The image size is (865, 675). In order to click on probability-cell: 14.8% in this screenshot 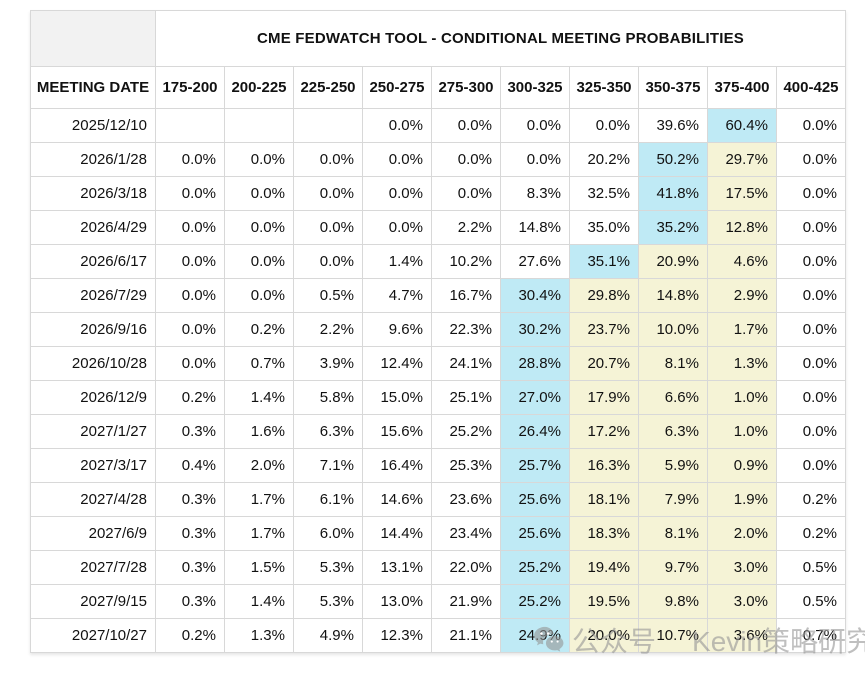, I will do `click(673, 295)`.